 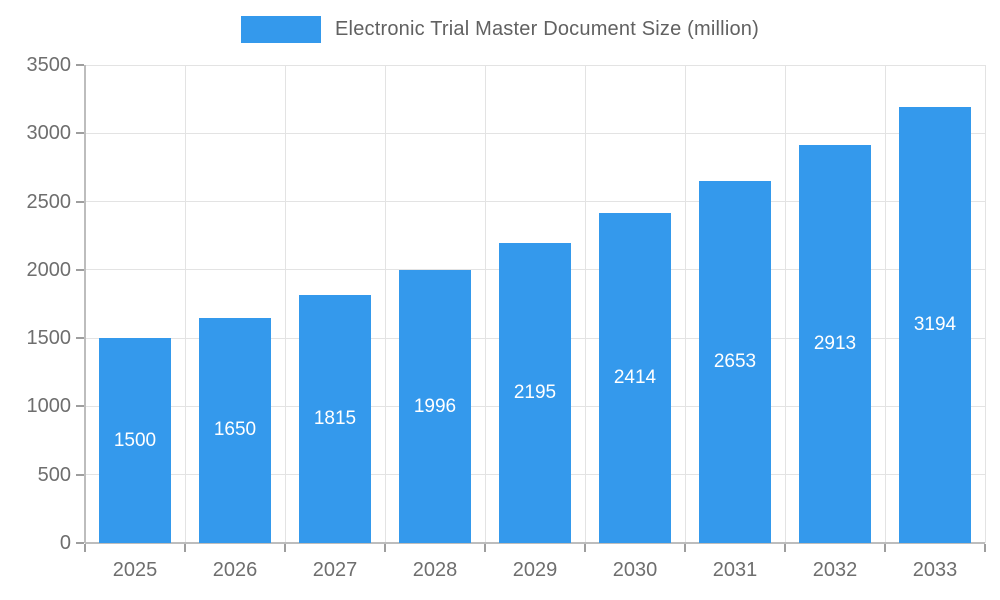 What do you see at coordinates (65, 543) in the screenshot?
I see `y-axis-label: 0` at bounding box center [65, 543].